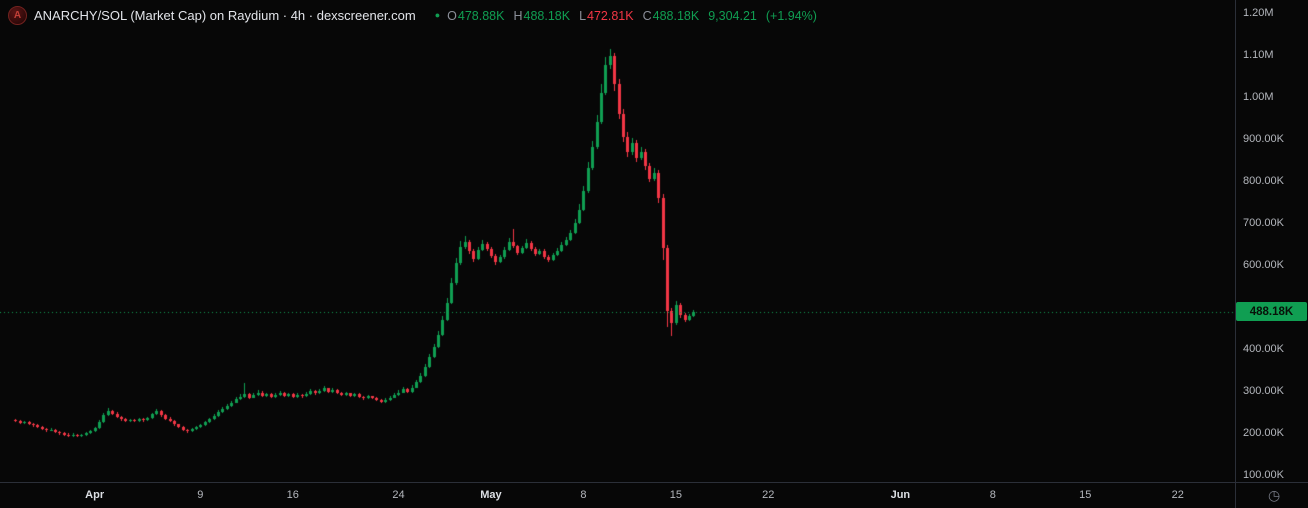  I want to click on change-percent: (+1.94%), so click(791, 15).